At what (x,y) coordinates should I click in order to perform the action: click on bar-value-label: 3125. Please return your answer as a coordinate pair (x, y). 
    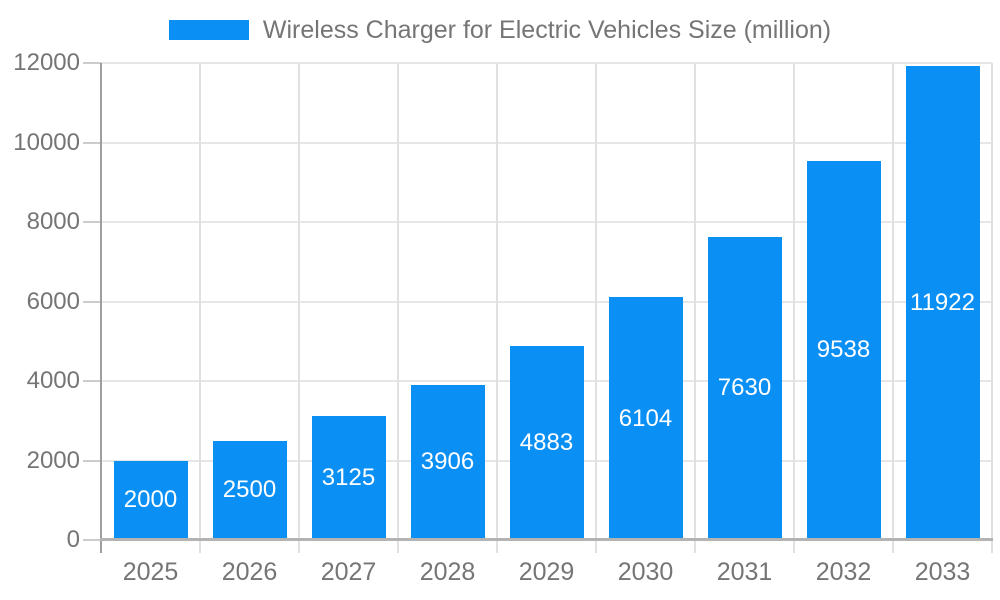
    Looking at the image, I should click on (348, 477).